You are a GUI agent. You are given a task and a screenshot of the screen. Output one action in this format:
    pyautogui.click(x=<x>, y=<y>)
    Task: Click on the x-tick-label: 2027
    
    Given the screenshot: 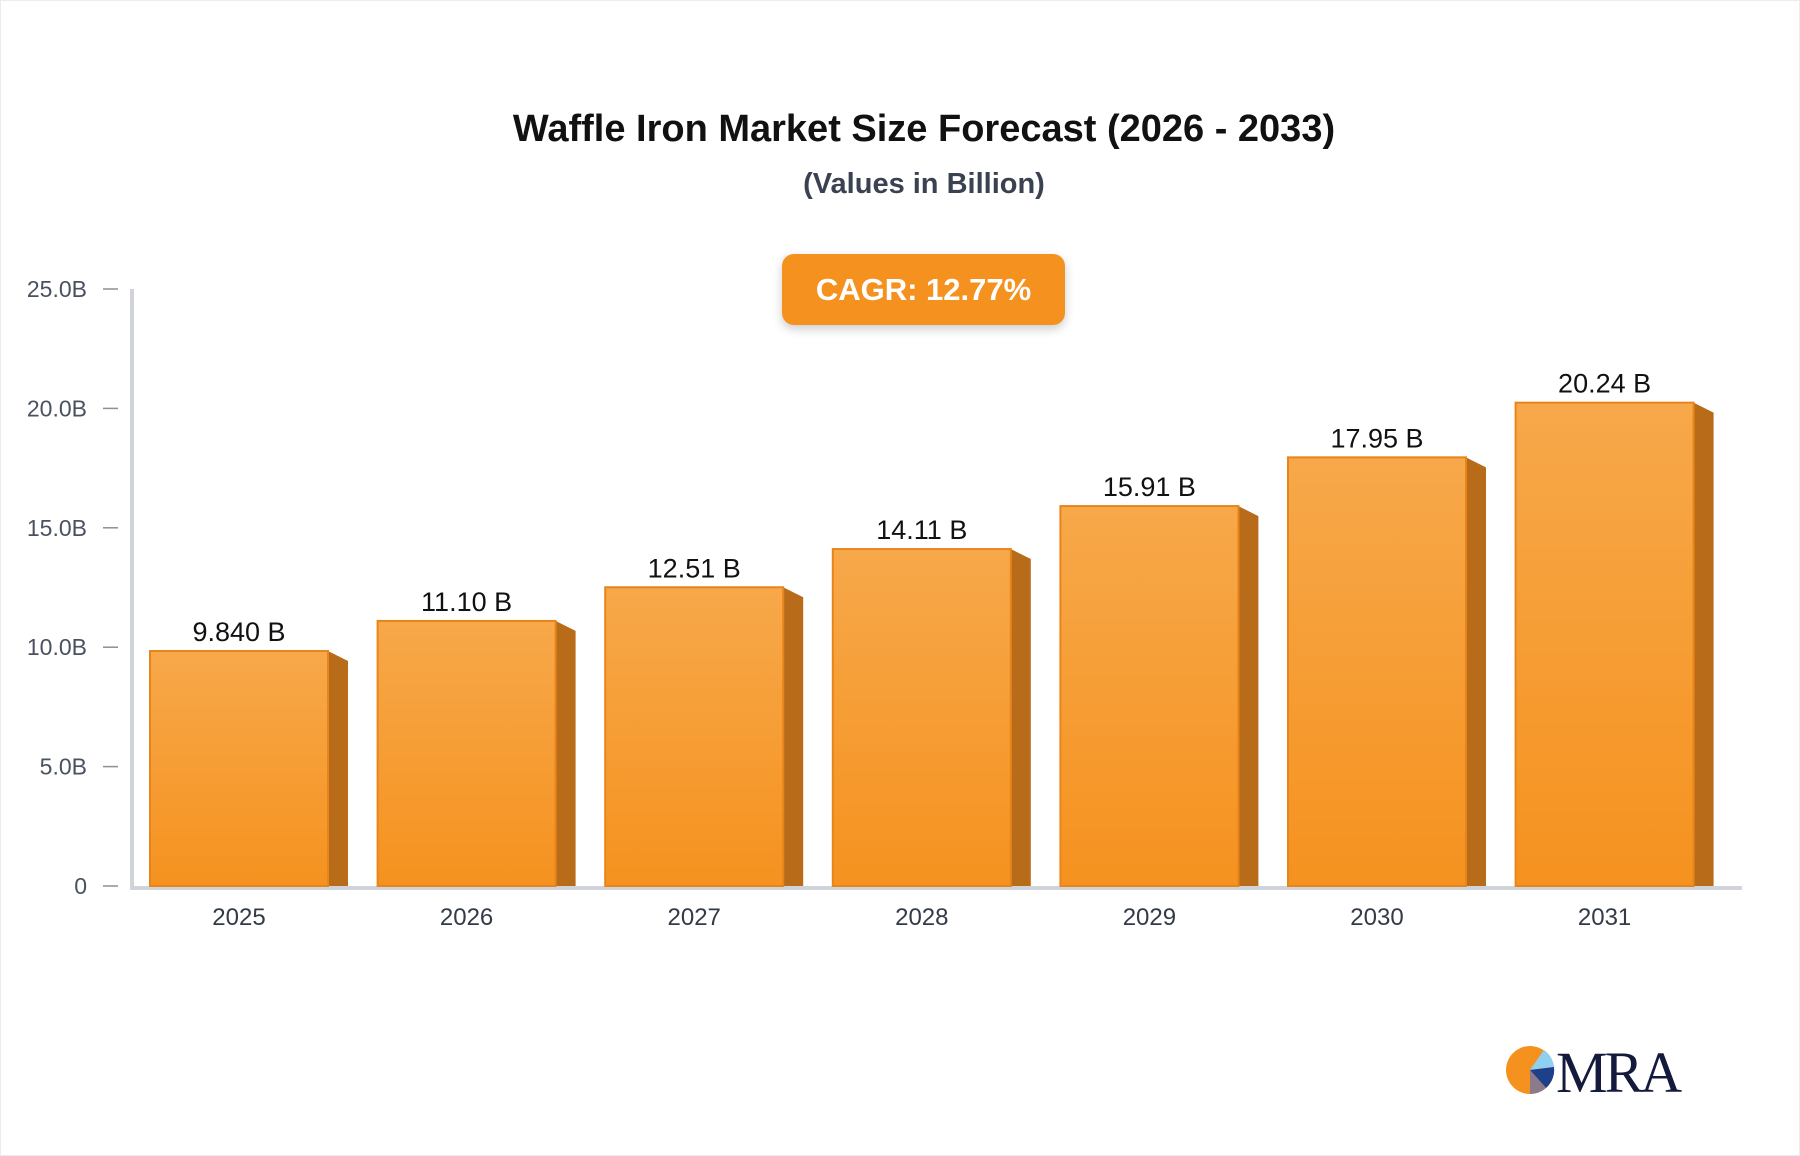 What is the action you would take?
    pyautogui.click(x=694, y=917)
    